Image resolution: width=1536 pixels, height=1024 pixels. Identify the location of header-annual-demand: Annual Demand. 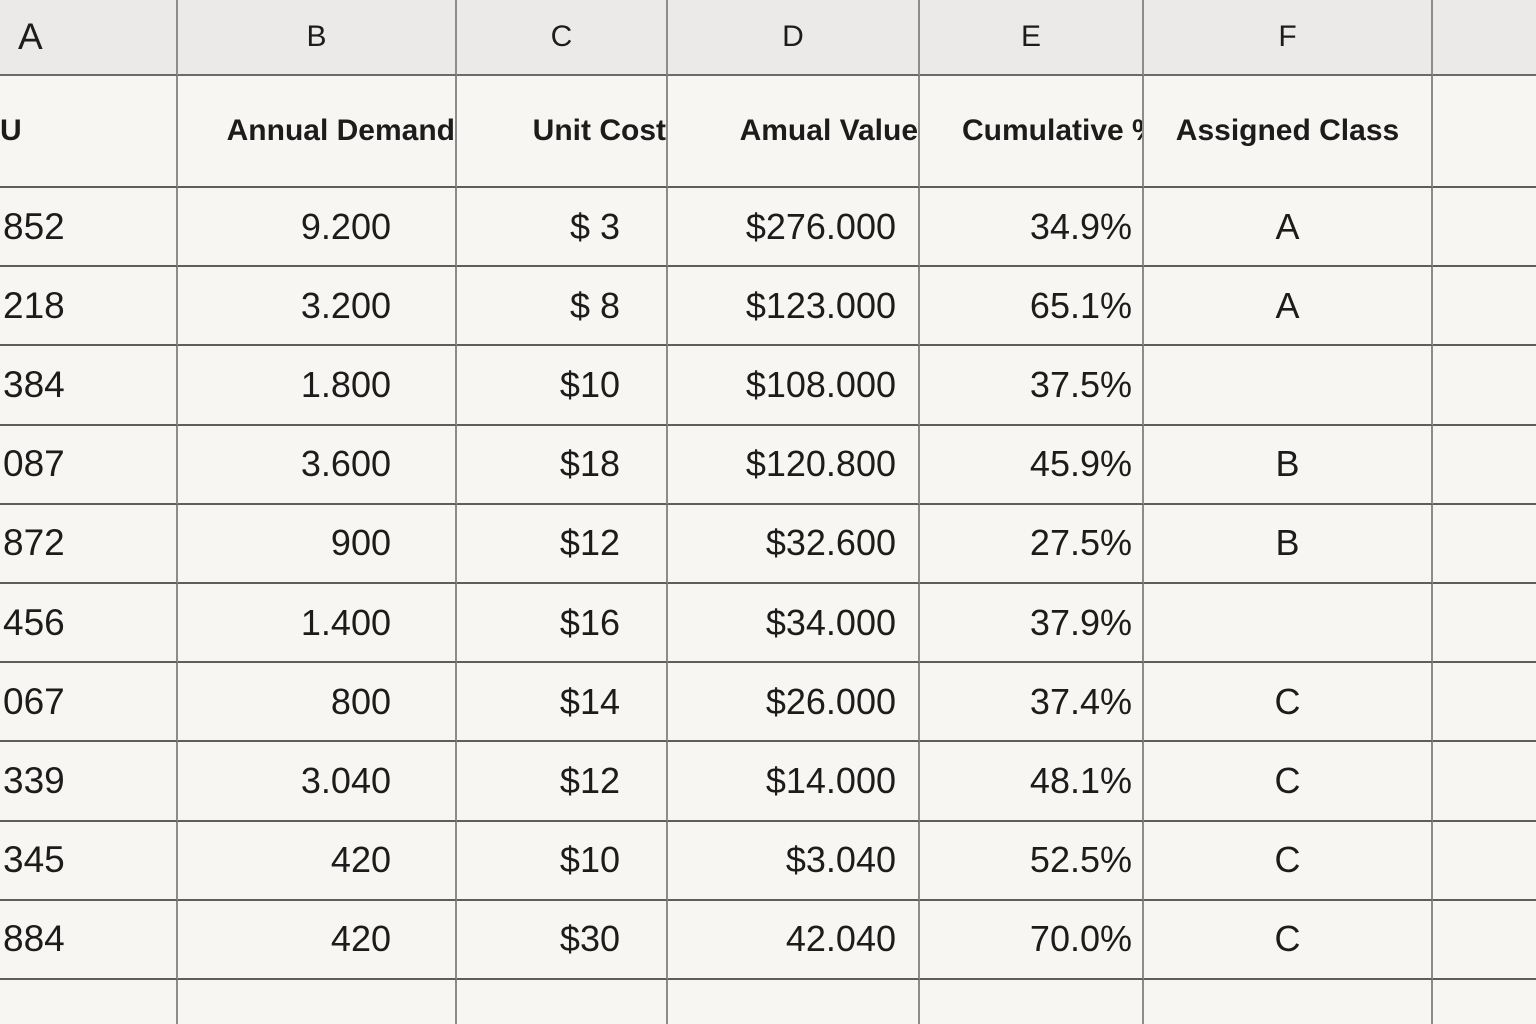
(317, 132).